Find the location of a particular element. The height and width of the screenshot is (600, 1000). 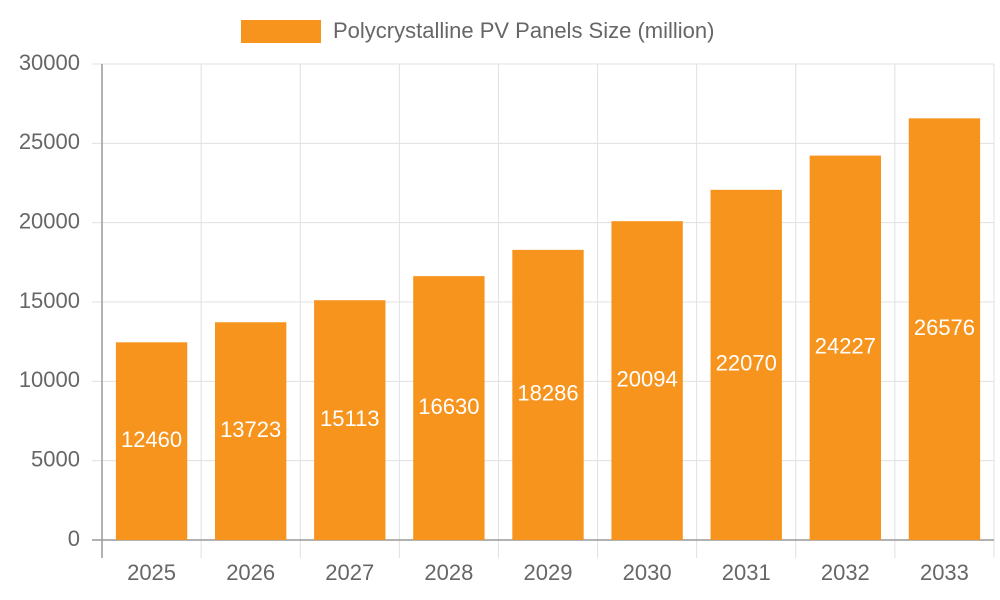

data-label: 24227 is located at coordinates (845, 346).